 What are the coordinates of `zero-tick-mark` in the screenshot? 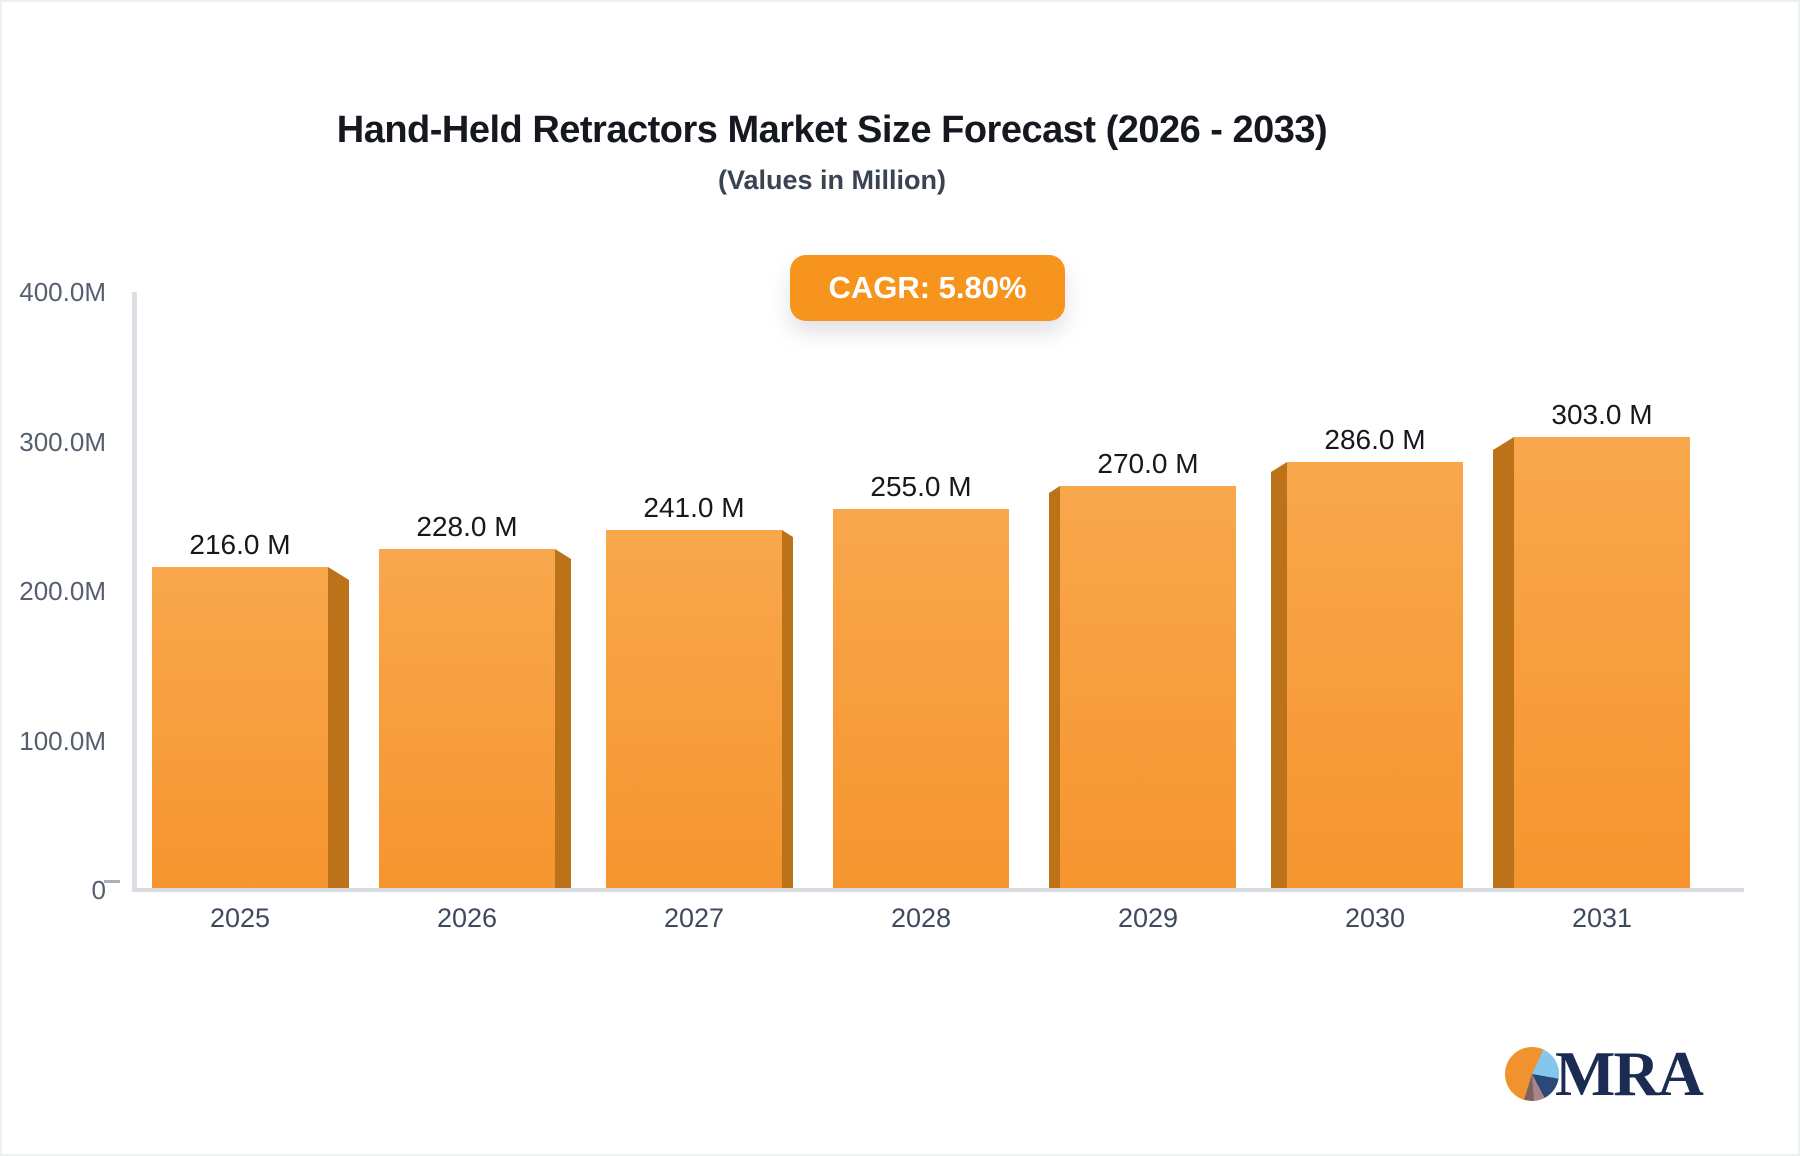 It's located at (112, 881).